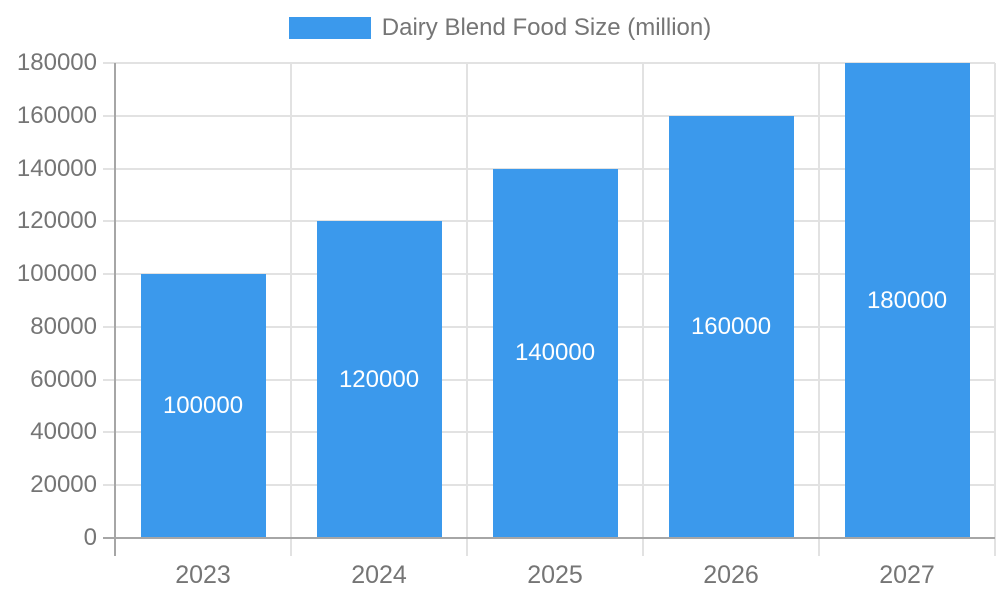  I want to click on bar-2023: 100000, so click(203, 406).